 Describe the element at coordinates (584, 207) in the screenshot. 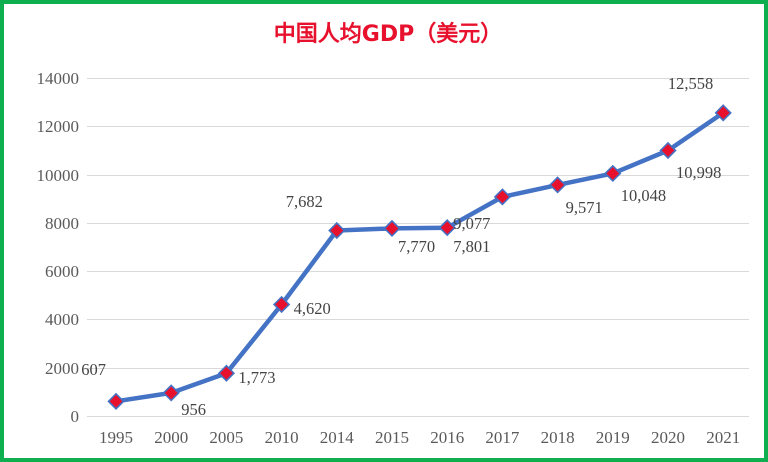

I see `data-point-label: 9,571` at that location.